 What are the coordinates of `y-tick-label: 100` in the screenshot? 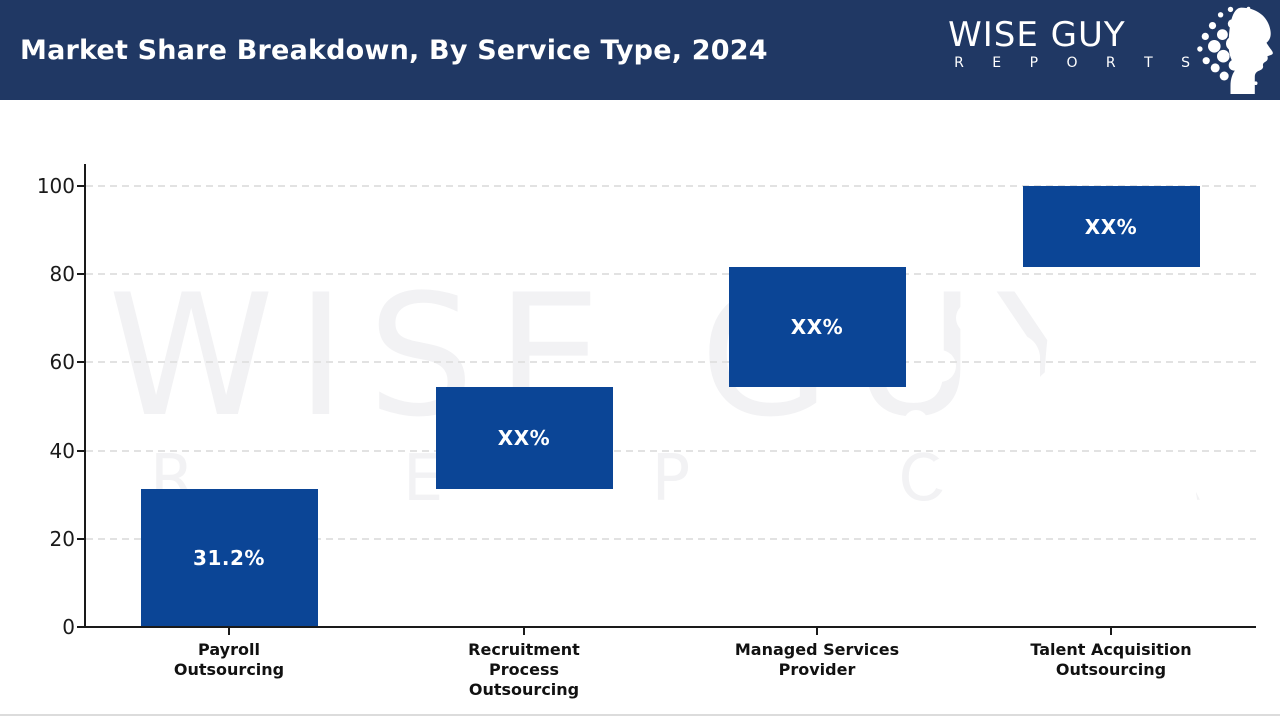 It's located at (55, 186).